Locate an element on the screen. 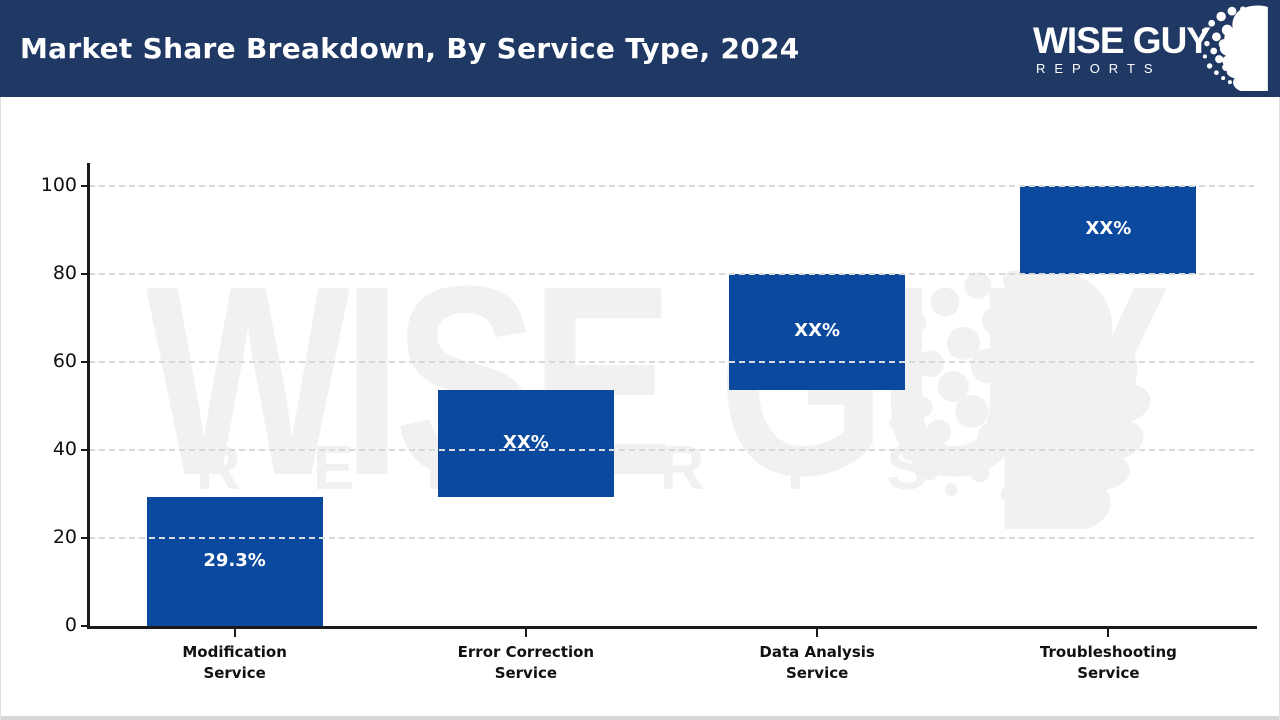 The image size is (1280, 720). logo-subtext: REPORTS is located at coordinates (1098, 68).